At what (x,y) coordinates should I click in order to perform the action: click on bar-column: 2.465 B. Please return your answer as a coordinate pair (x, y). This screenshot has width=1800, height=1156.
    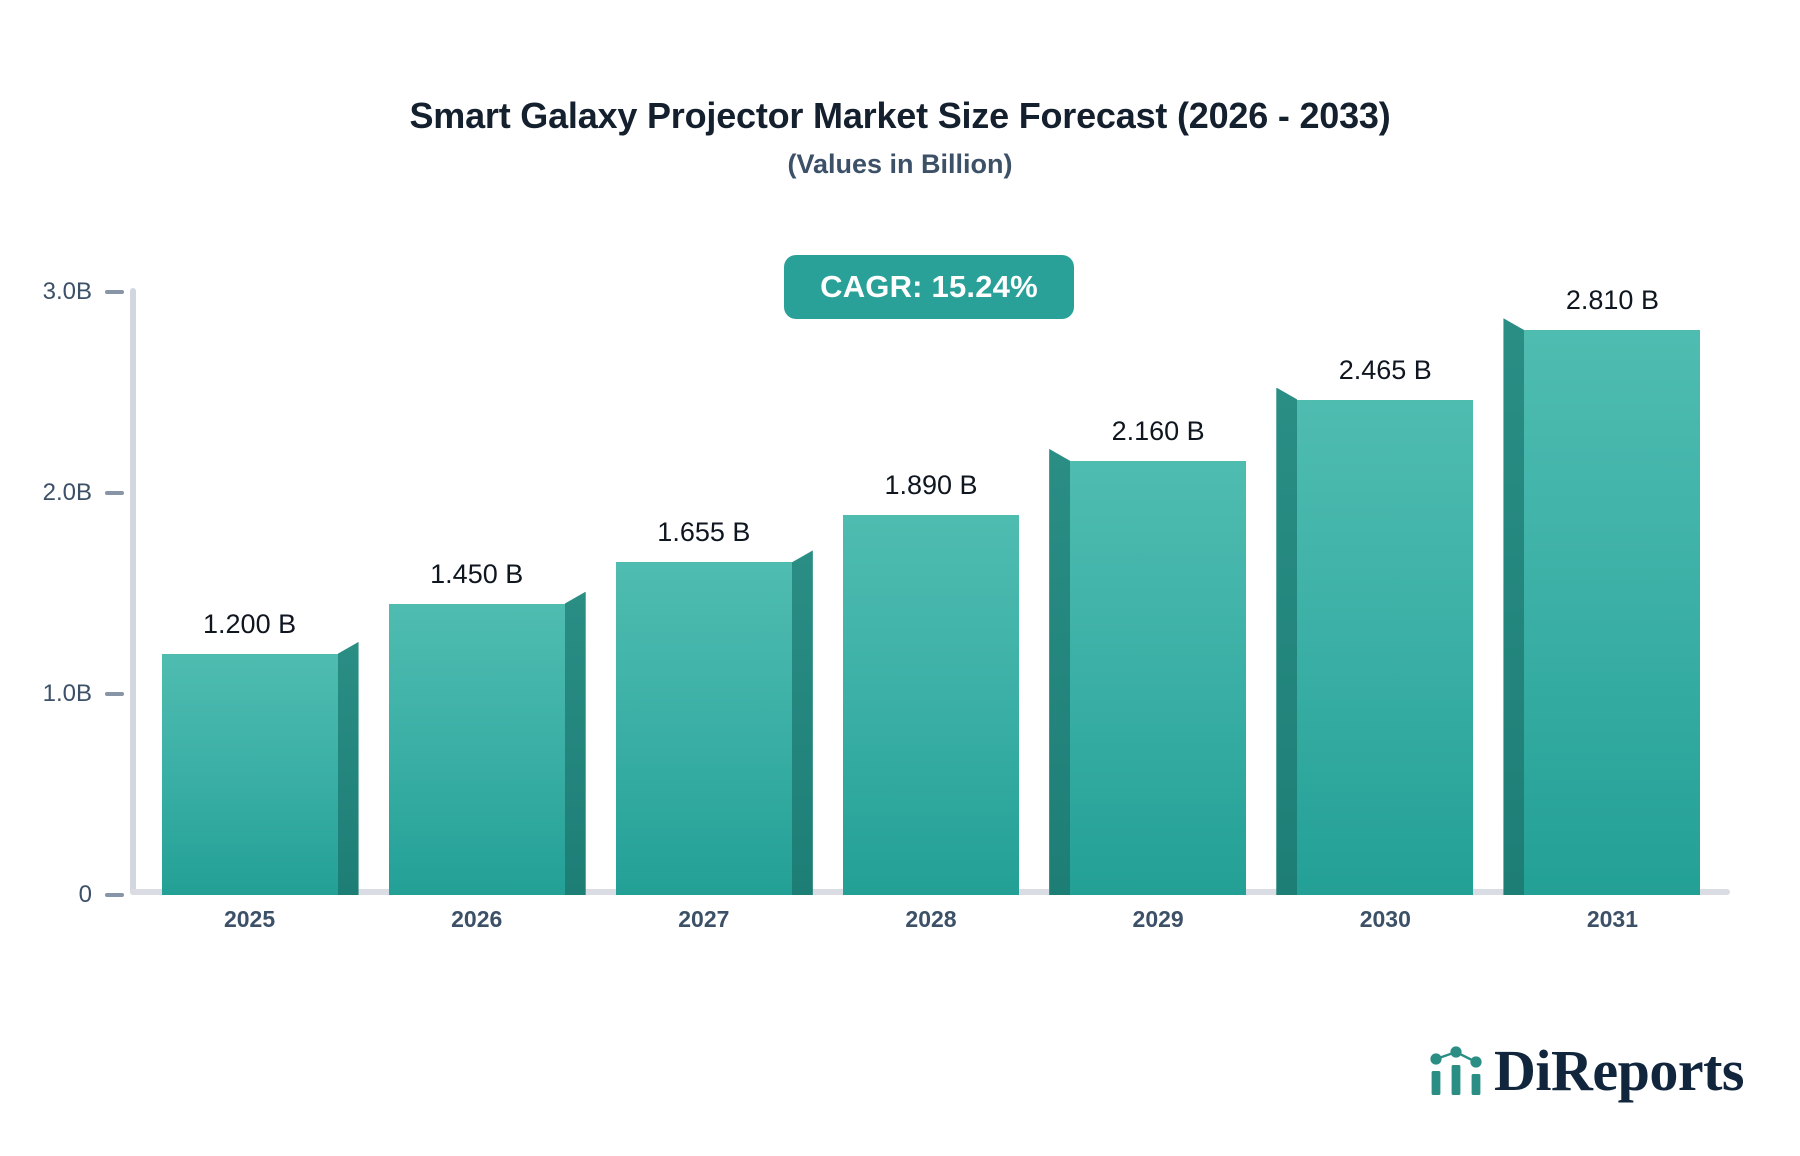
    Looking at the image, I should click on (1375, 625).